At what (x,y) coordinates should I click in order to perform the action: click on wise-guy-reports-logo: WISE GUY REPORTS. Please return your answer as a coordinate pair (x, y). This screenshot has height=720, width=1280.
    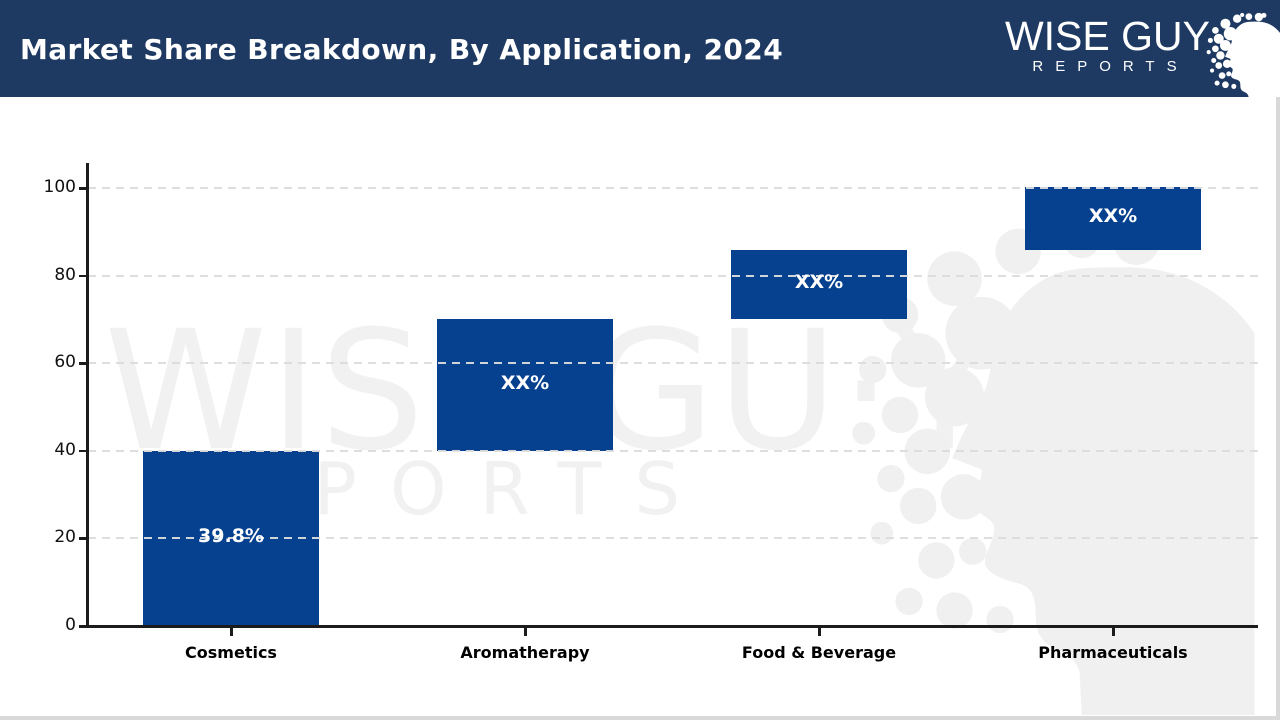
    Looking at the image, I should click on (1142, 54).